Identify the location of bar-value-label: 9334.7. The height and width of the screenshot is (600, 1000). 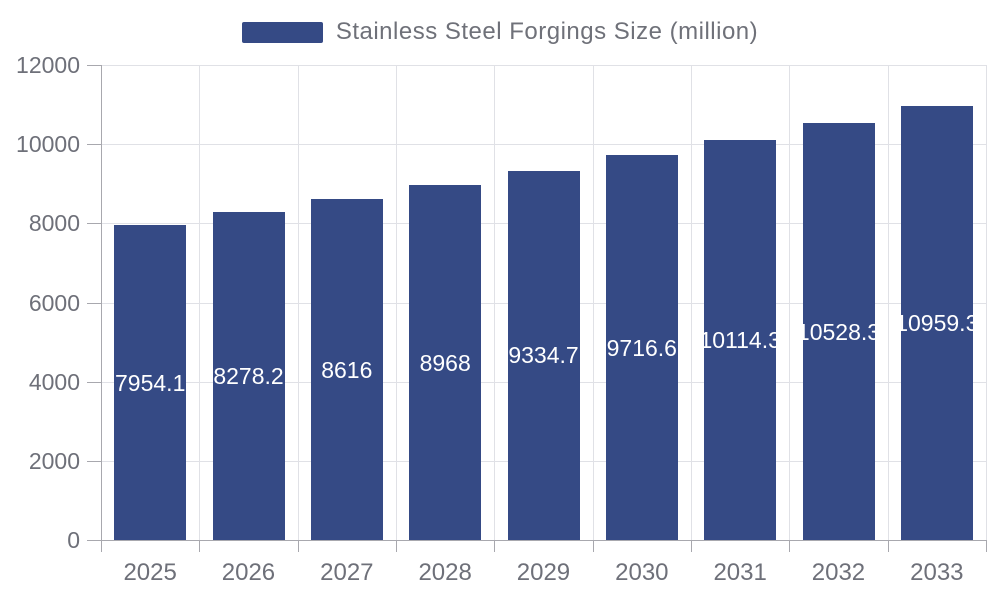
(543, 355).